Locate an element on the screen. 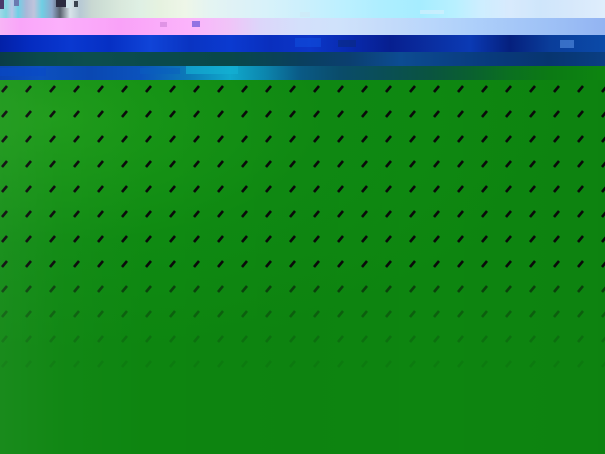 The width and height of the screenshot is (605, 454). transition-band is located at coordinates (302, 73).